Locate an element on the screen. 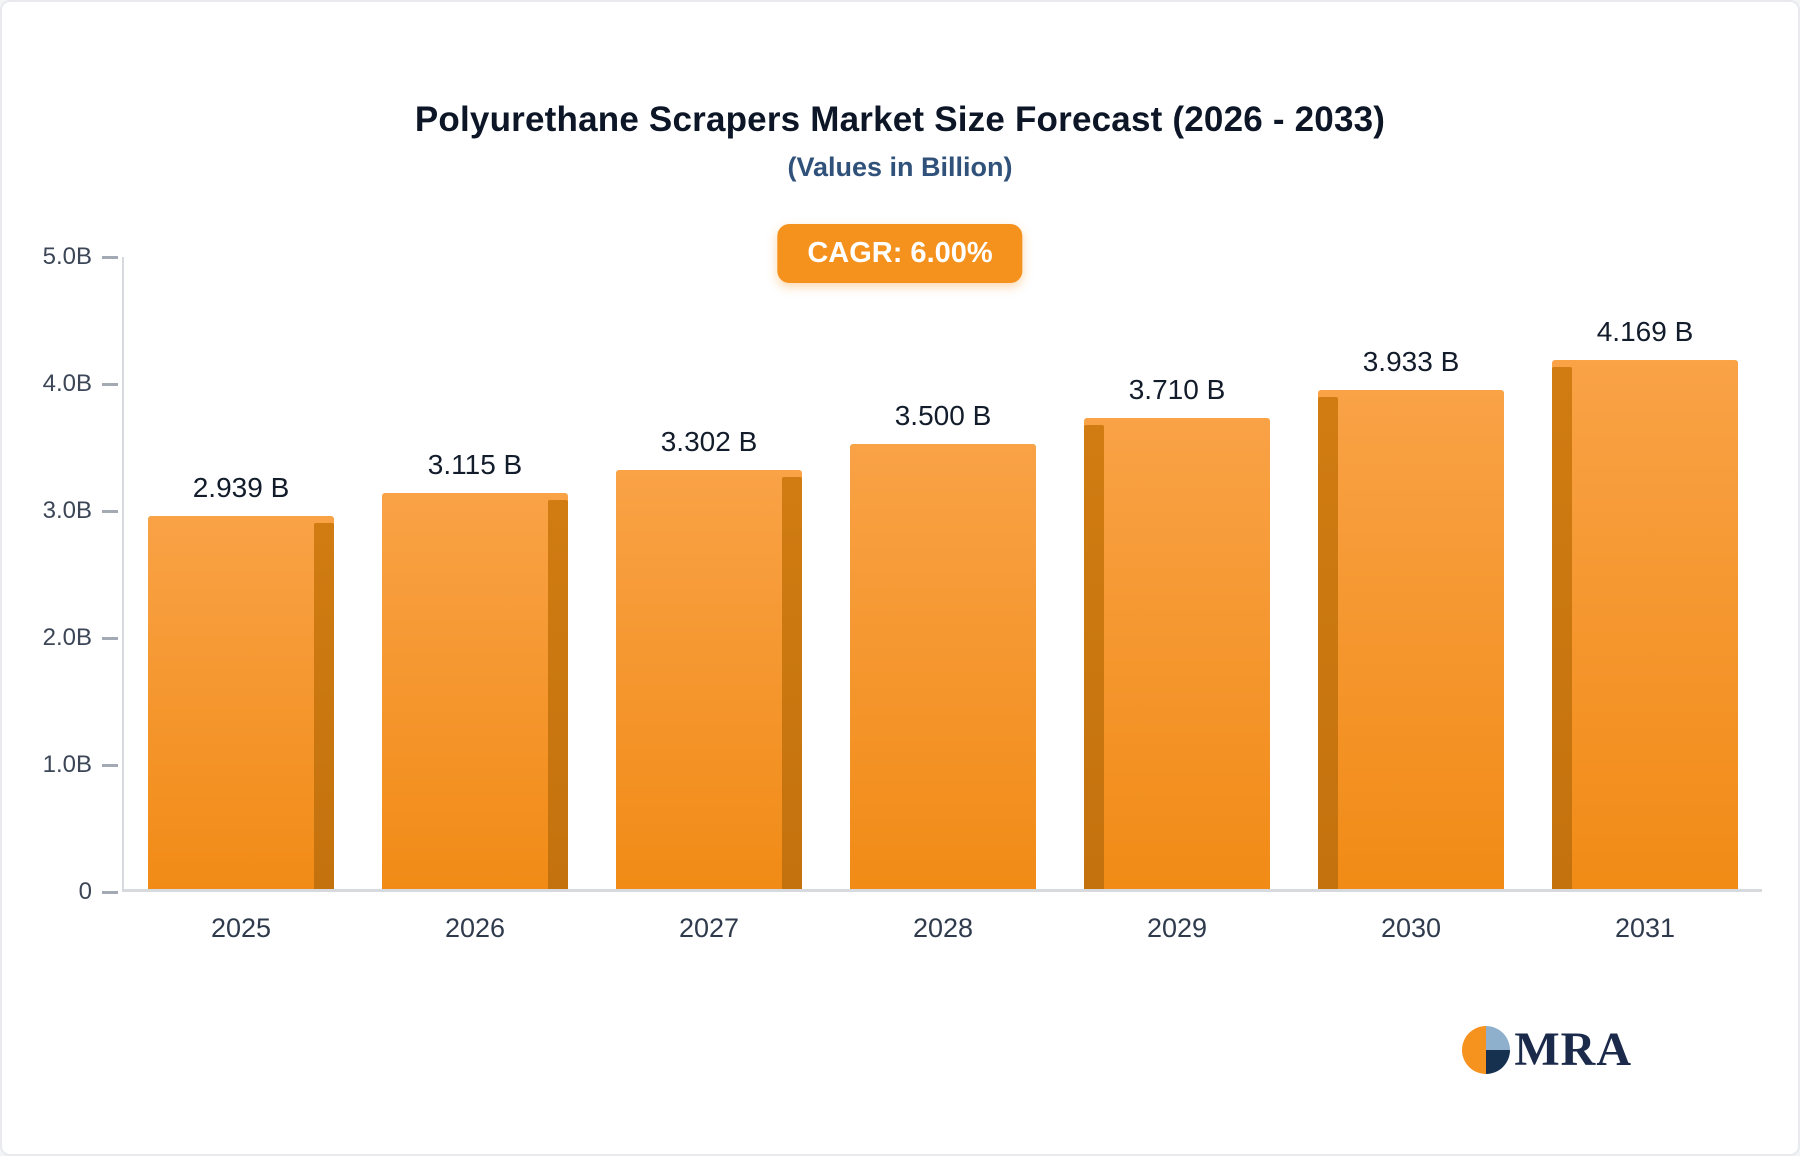 This screenshot has width=1800, height=1156. x-axis-label: 2030 is located at coordinates (1411, 928).